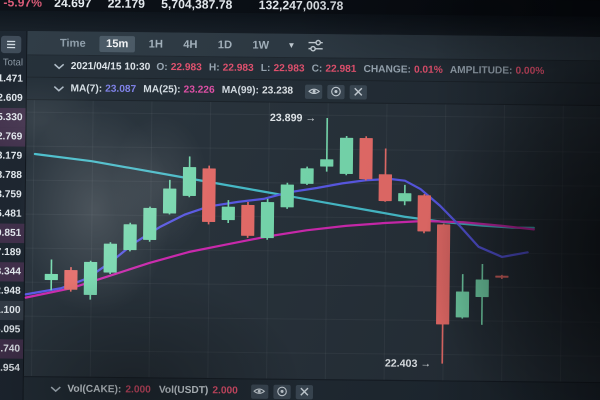  What do you see at coordinates (336, 91) in the screenshot?
I see `indicator-settings-icon` at bounding box center [336, 91].